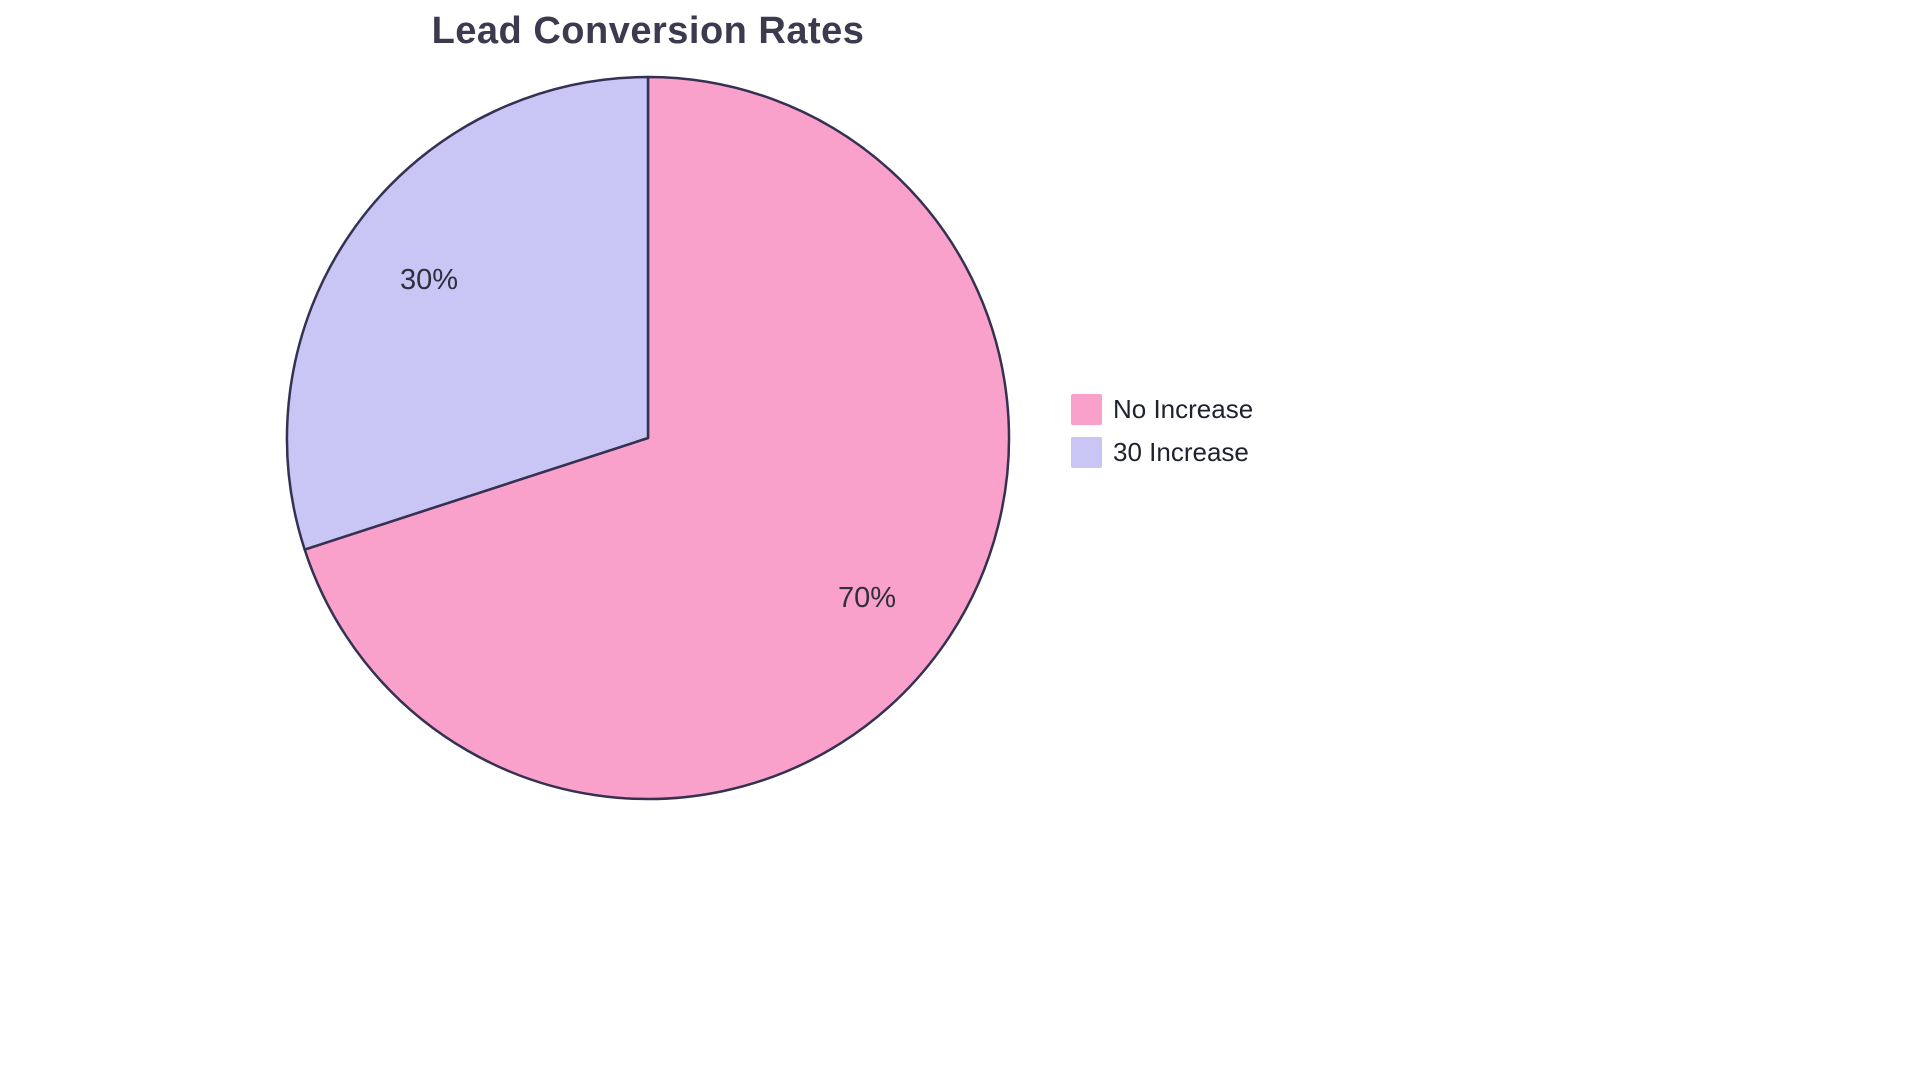  I want to click on legend-item-no-increase: No Increase, so click(1162, 409).